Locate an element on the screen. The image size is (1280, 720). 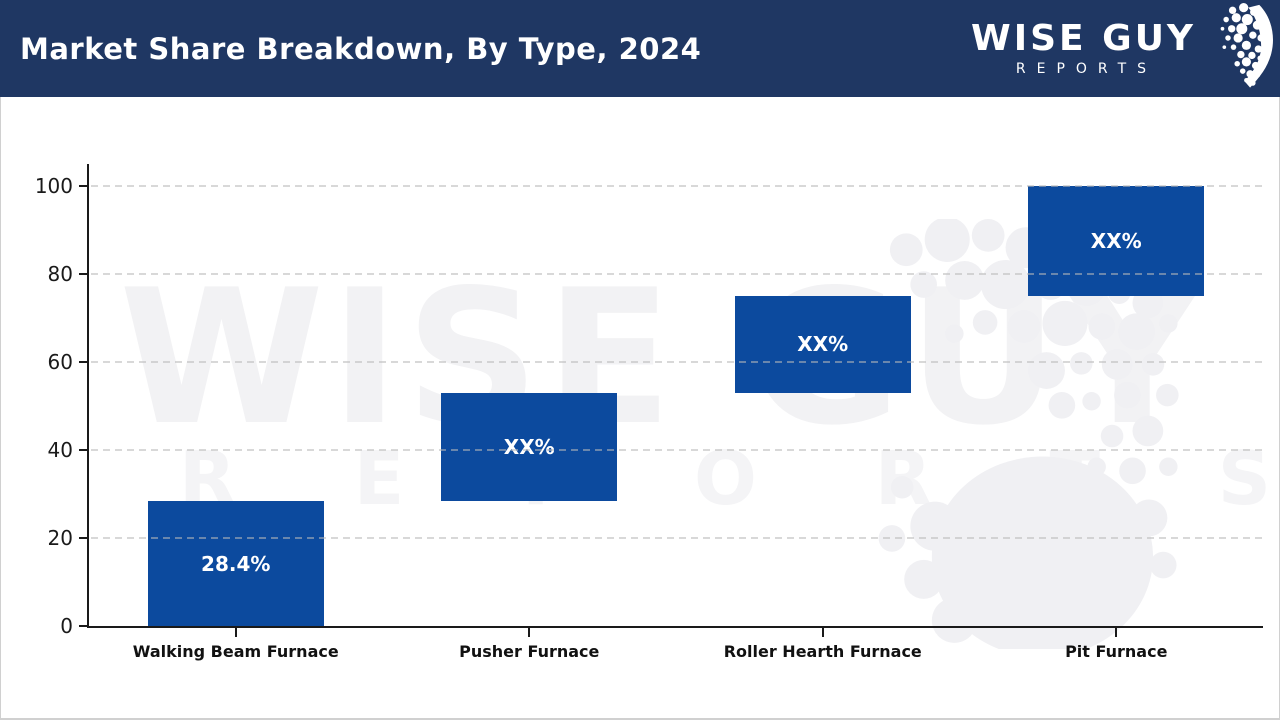
wiseguy-logo-head-icon is located at coordinates (1246, 45).